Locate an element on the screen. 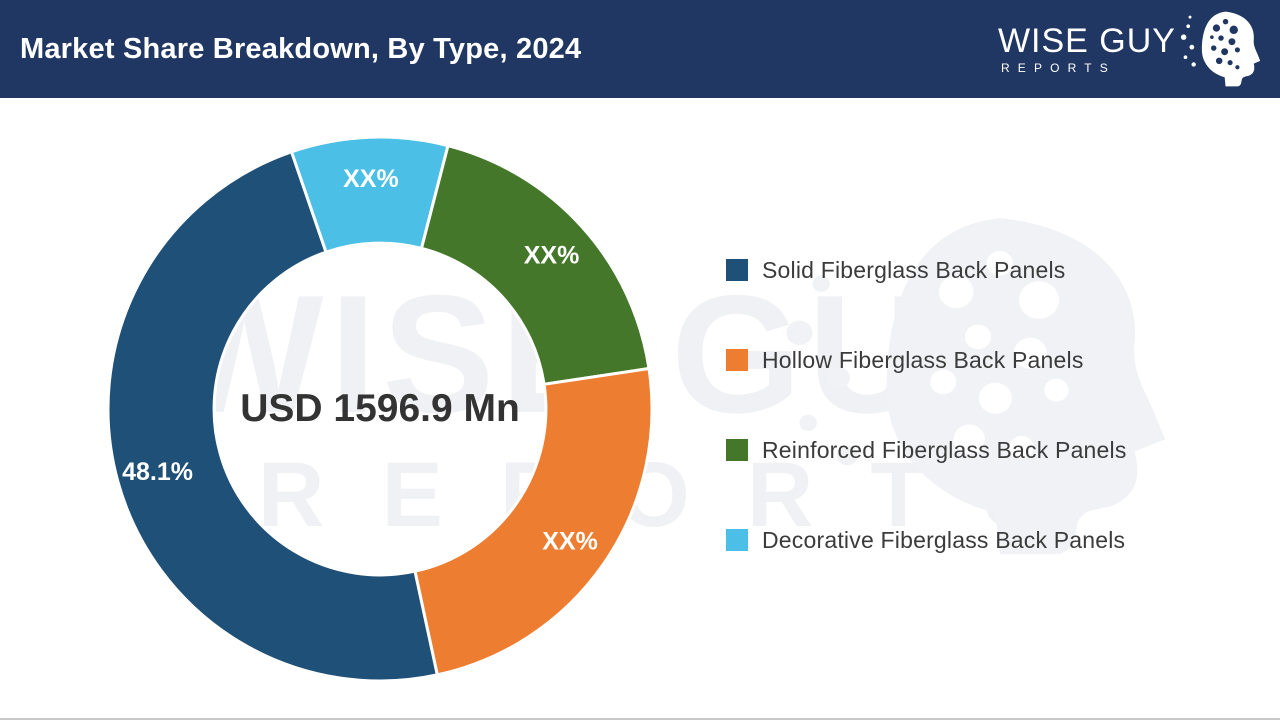 Image resolution: width=1280 pixels, height=720 pixels. legend-item-label: Reinforced Fiberglass Back Panels is located at coordinates (944, 449).